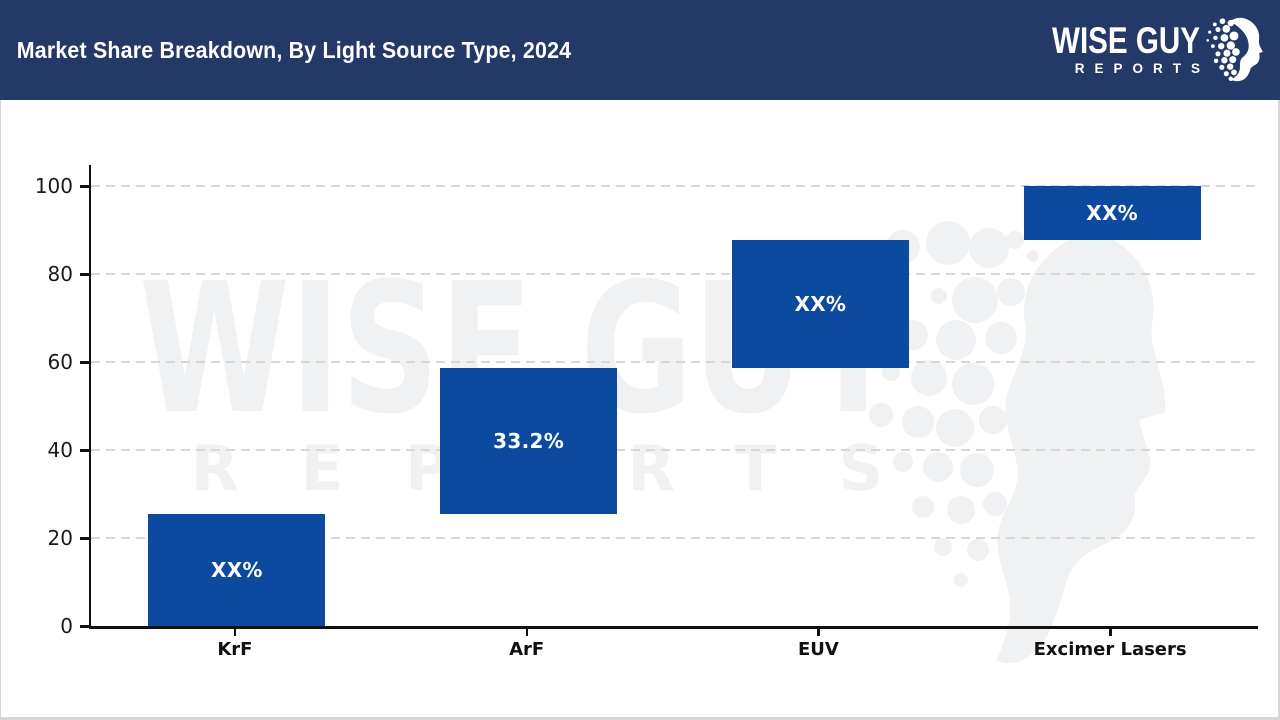 Image resolution: width=1280 pixels, height=720 pixels. I want to click on bar-euv: XX%, so click(820, 304).